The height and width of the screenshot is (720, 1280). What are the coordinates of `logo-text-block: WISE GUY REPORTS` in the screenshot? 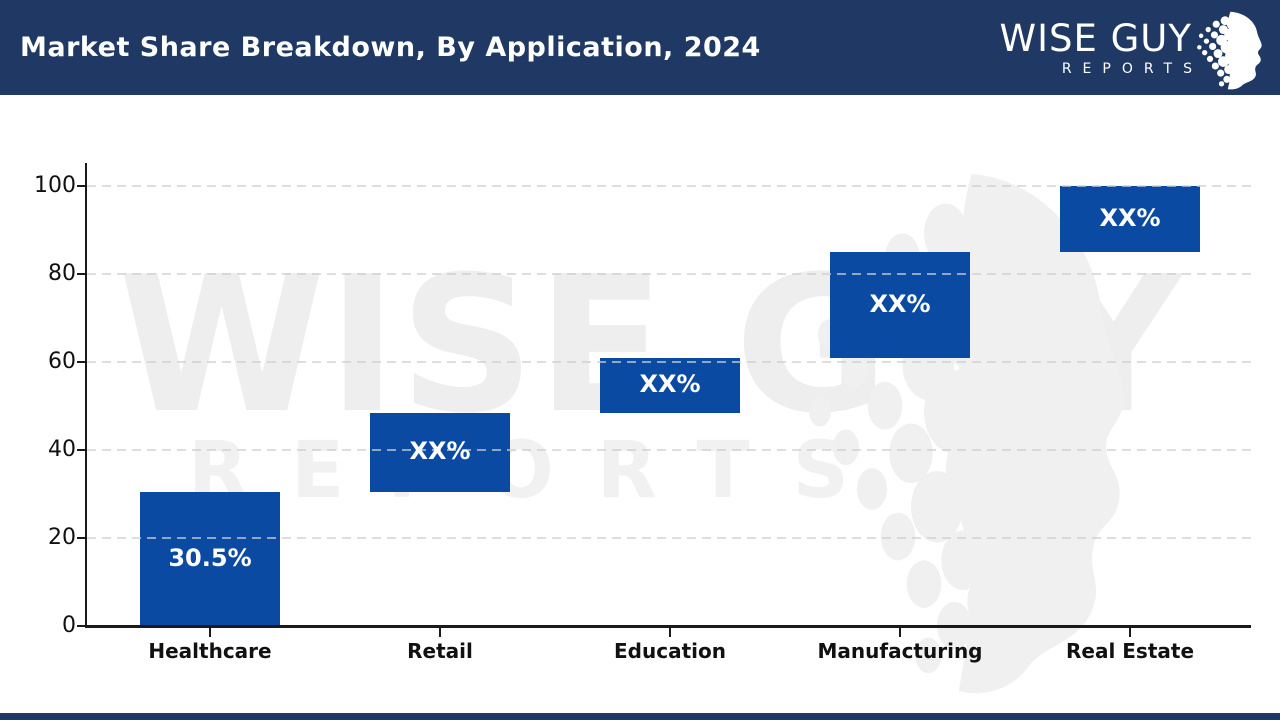 It's located at (1095, 46).